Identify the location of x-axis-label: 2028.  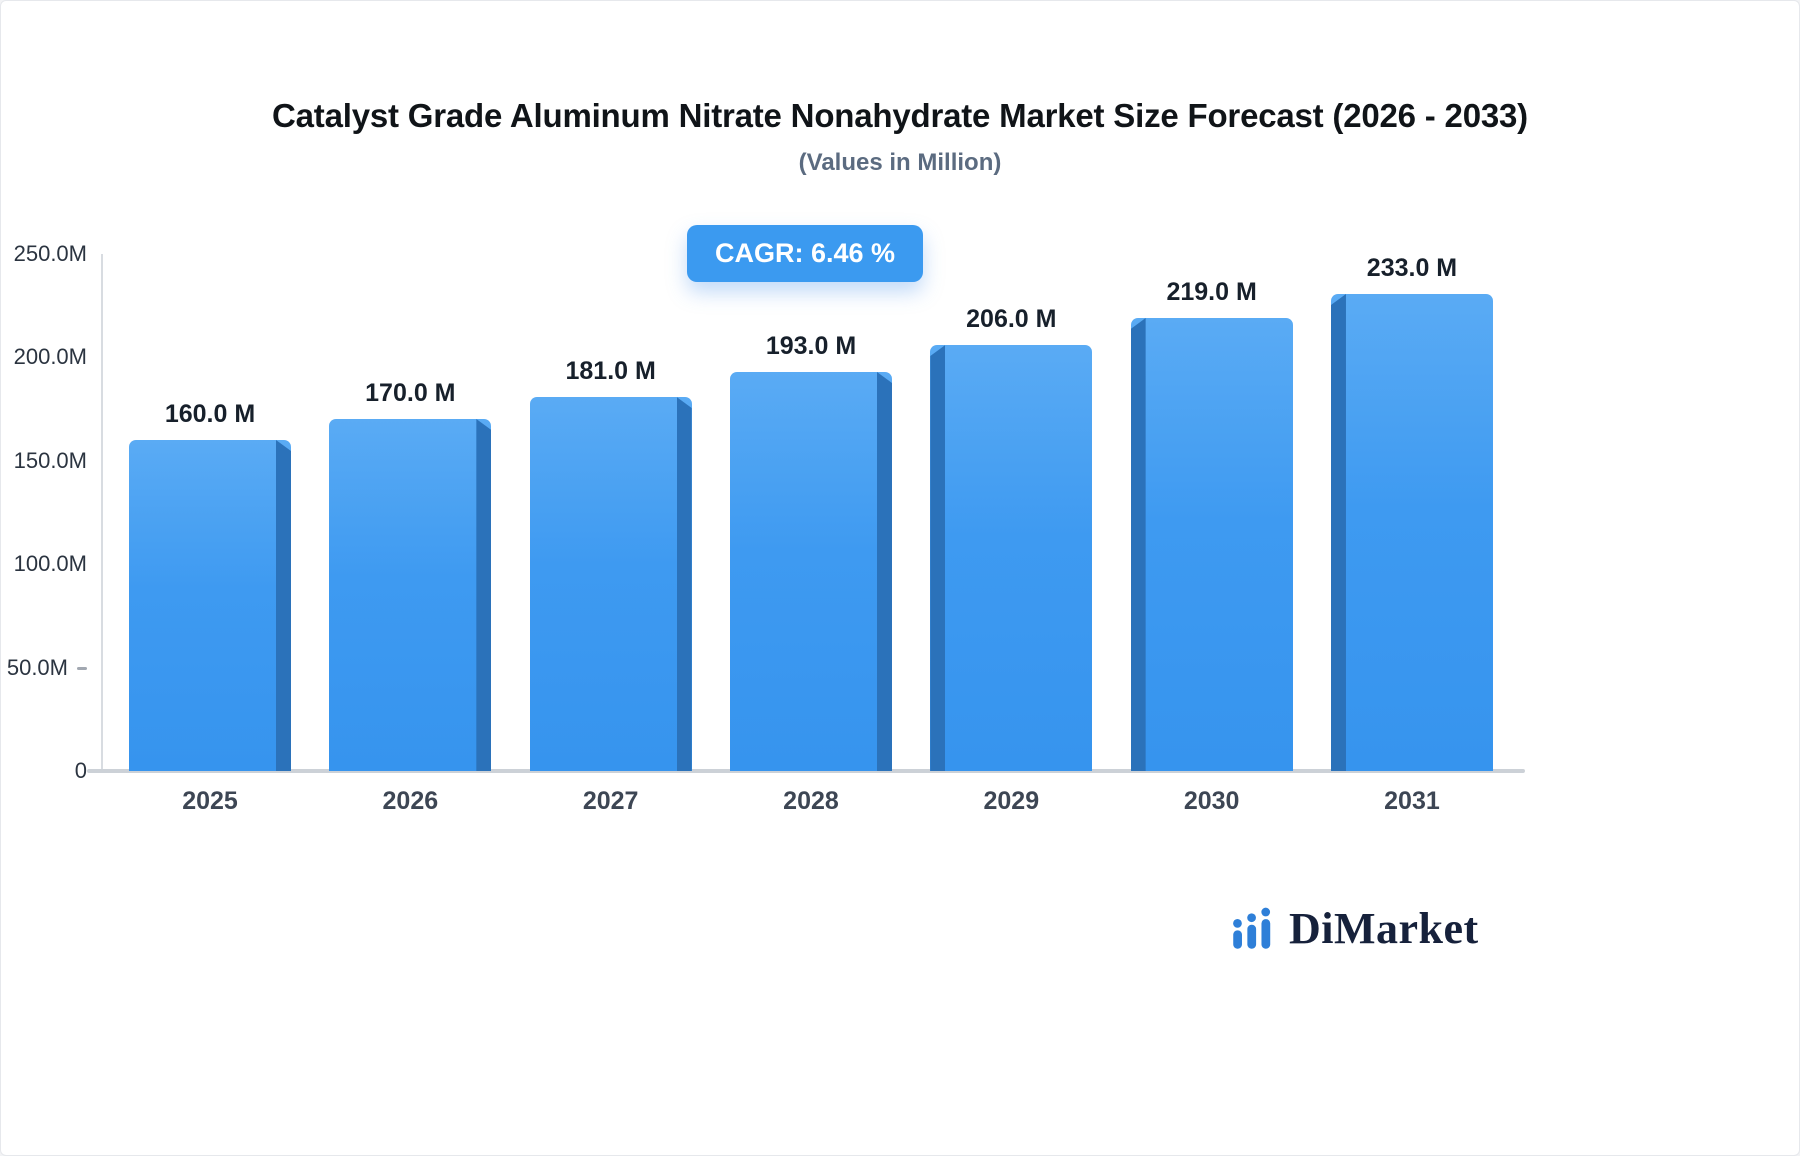
(811, 801).